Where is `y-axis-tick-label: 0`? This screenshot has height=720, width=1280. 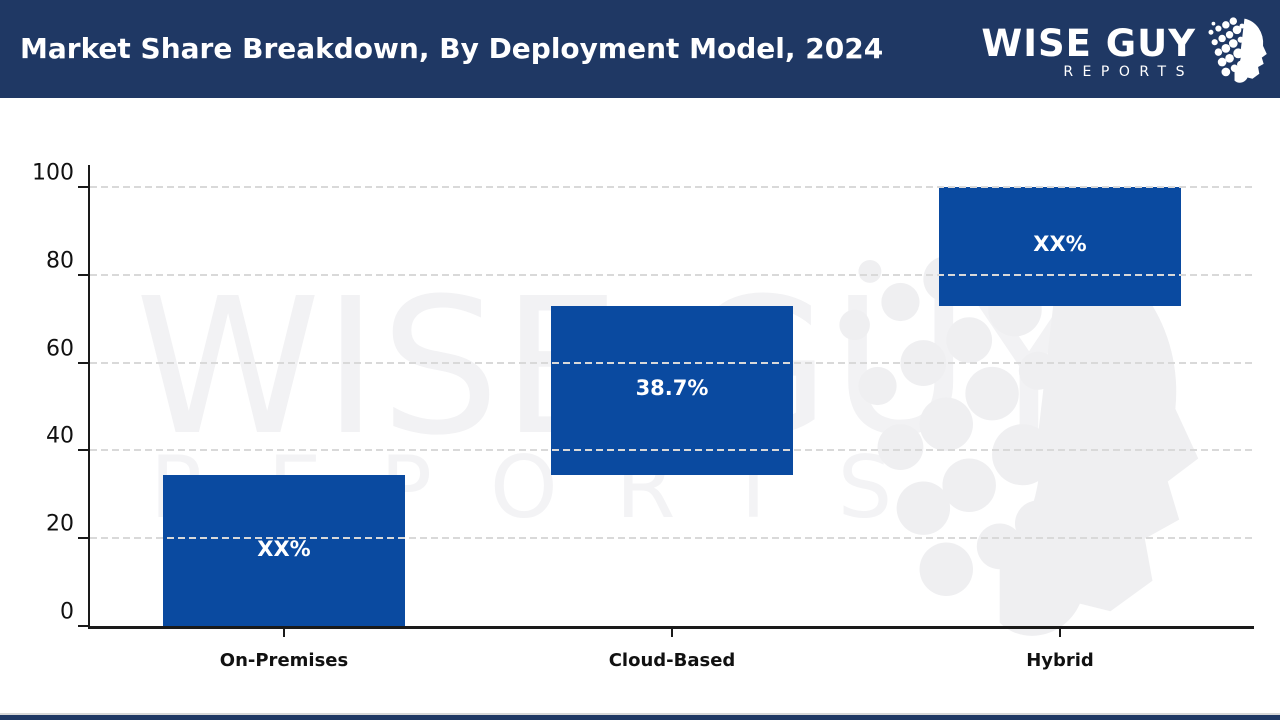 y-axis-tick-label: 0 is located at coordinates (67, 612).